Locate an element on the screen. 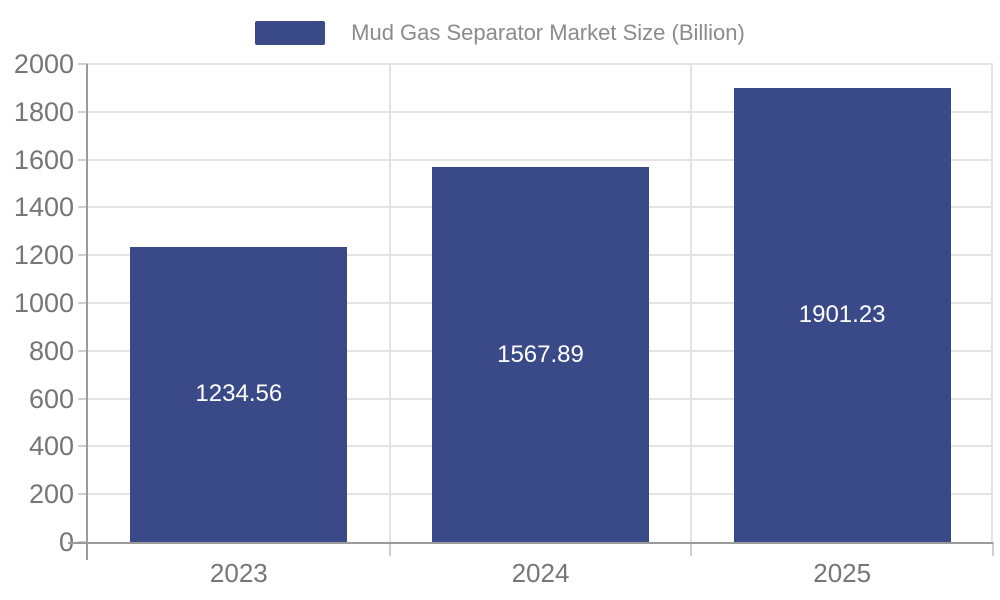  bar-2023: 1234.56 is located at coordinates (239, 394).